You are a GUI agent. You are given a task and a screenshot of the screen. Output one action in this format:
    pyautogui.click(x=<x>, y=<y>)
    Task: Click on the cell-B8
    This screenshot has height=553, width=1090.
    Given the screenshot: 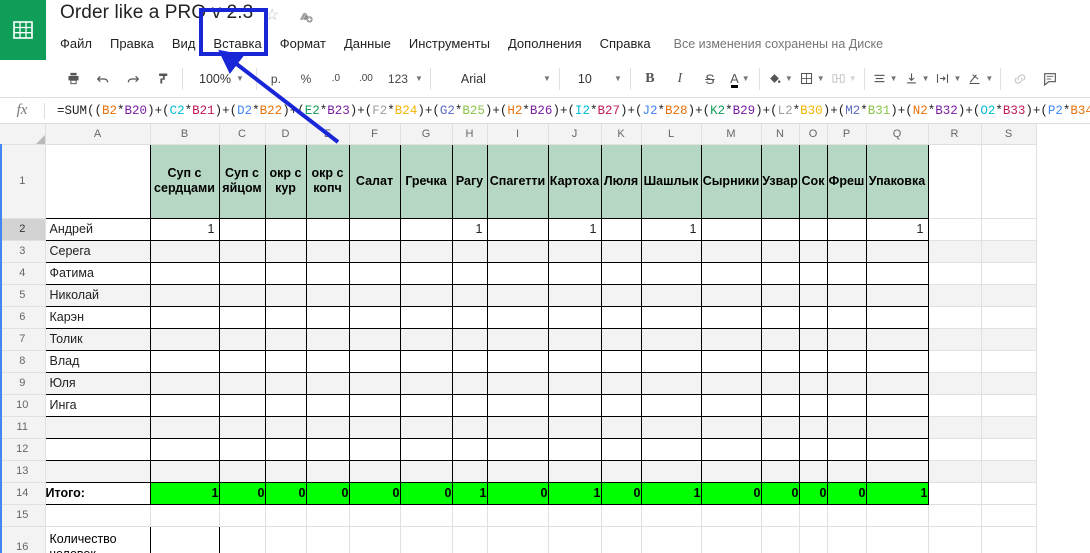 What is the action you would take?
    pyautogui.click(x=185, y=361)
    